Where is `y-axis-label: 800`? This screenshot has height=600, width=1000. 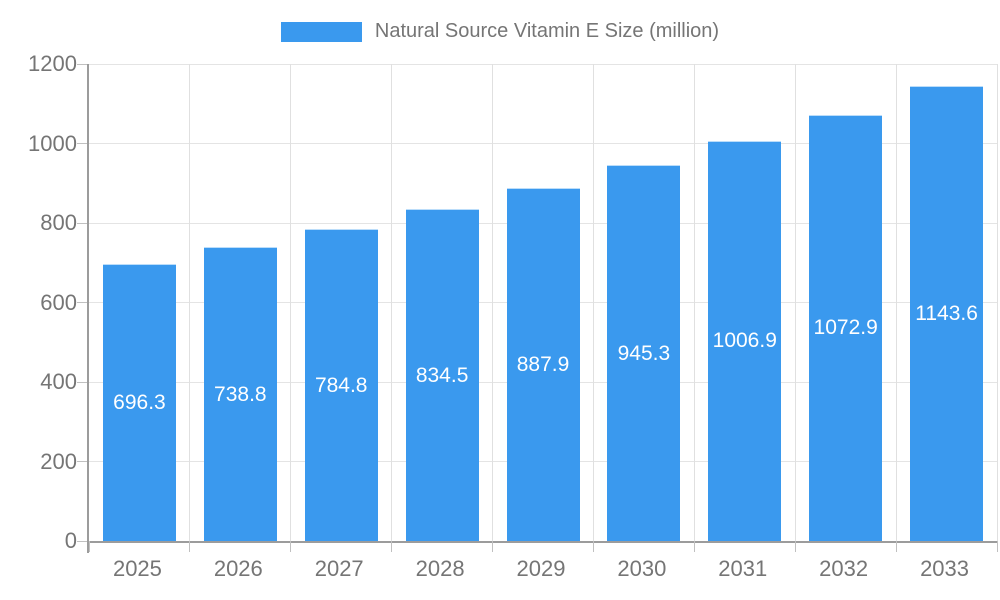
y-axis-label: 800 is located at coordinates (58, 222).